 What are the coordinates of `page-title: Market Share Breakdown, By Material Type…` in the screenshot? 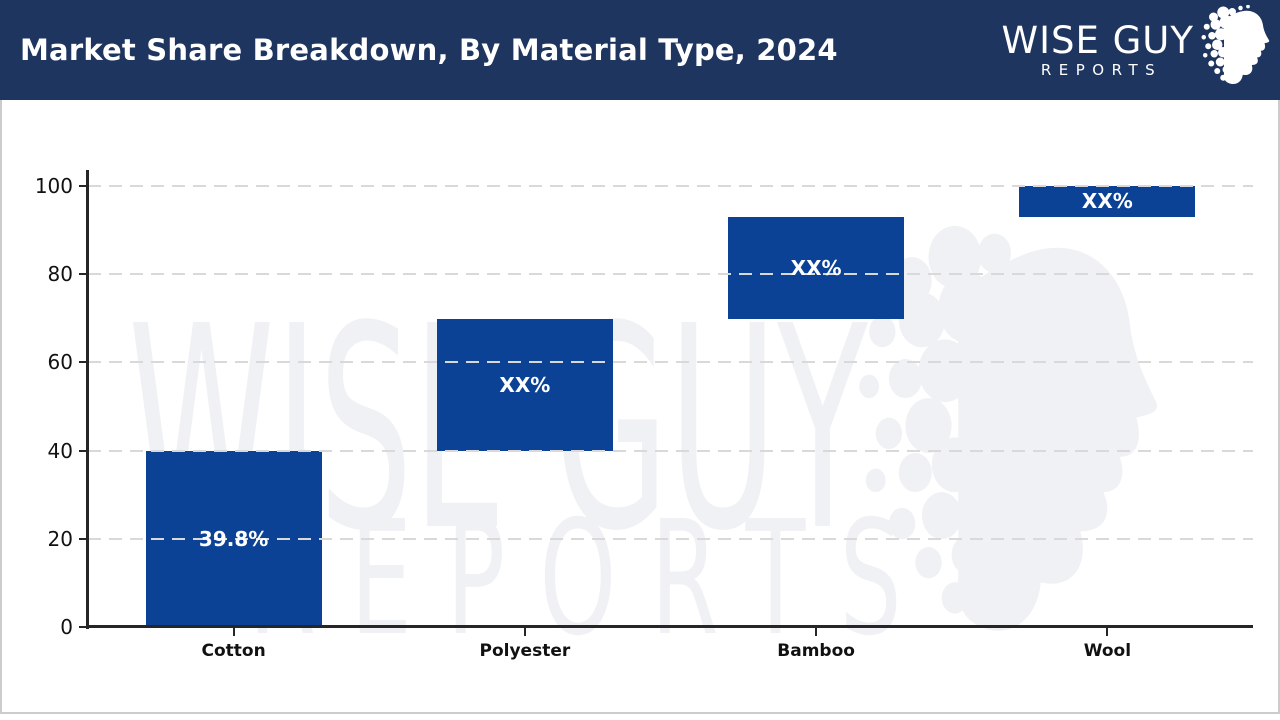 It's located at (429, 50).